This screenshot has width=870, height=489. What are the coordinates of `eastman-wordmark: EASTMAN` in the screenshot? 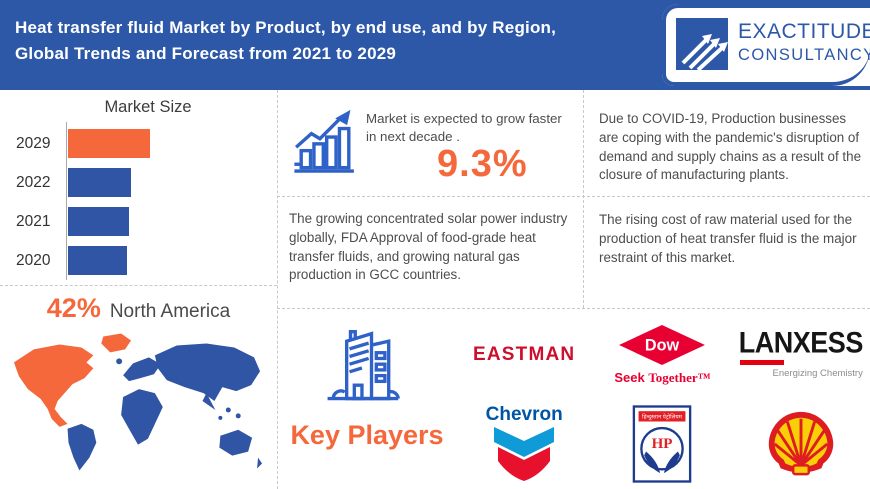 It's located at (524, 354).